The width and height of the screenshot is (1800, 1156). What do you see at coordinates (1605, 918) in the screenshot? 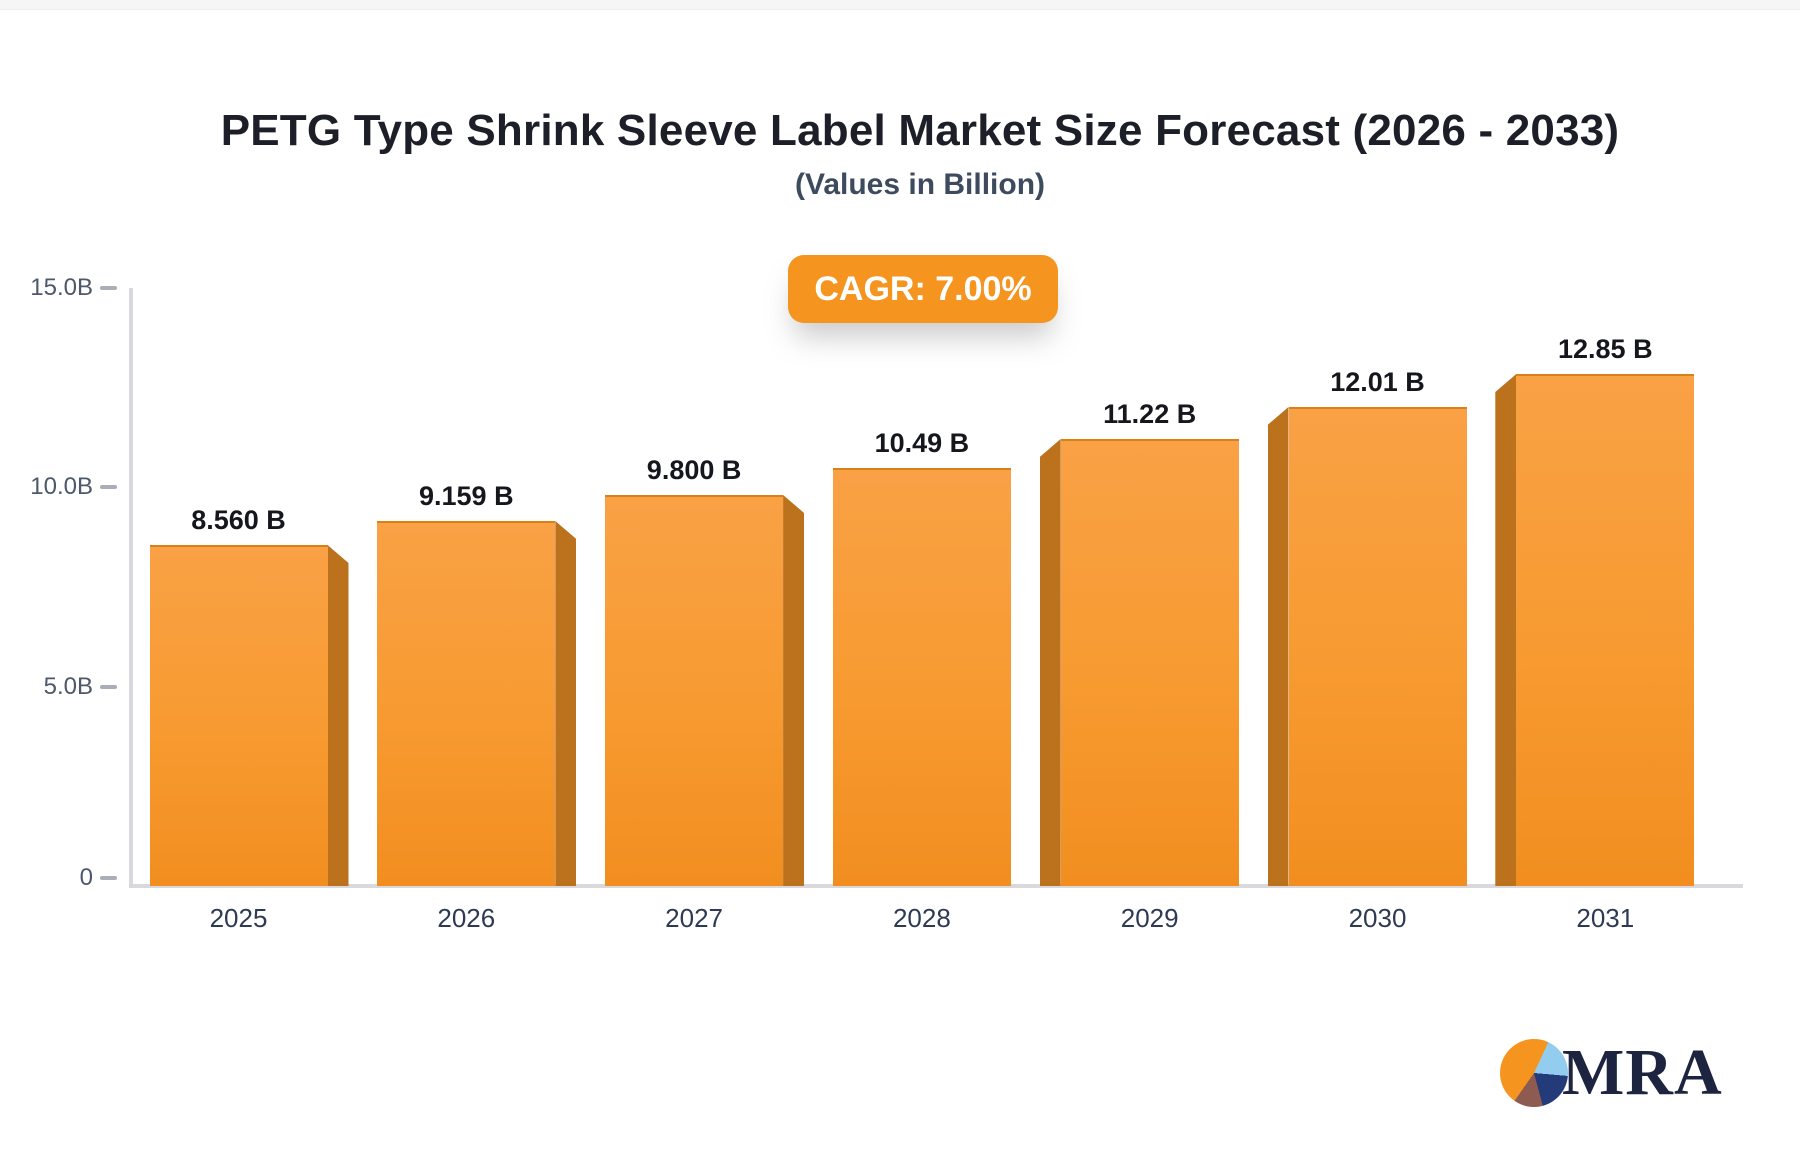
I see `x-axis-label-2031: 2031` at bounding box center [1605, 918].